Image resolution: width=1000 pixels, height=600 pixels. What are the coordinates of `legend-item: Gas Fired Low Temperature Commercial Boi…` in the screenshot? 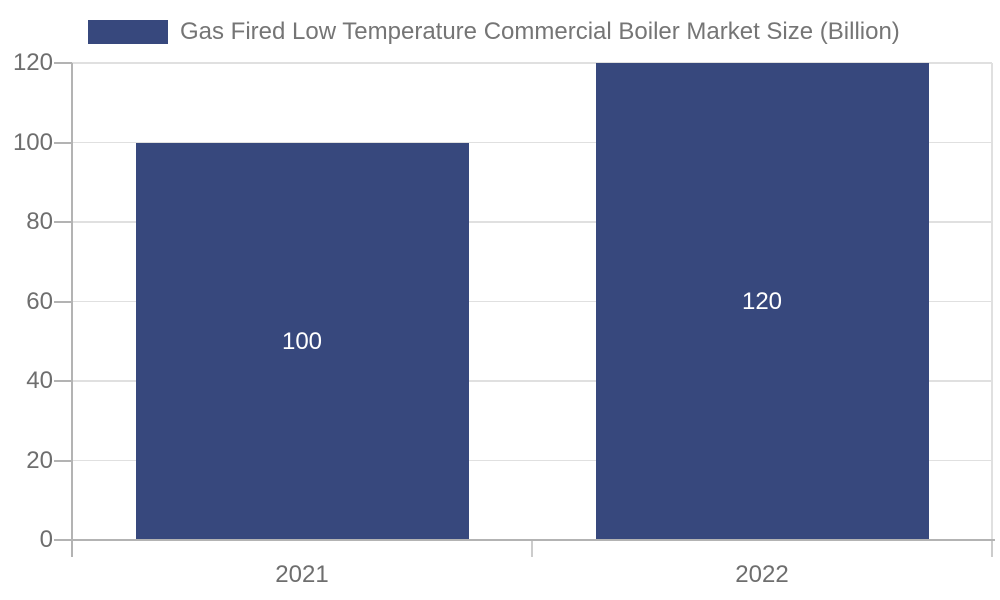 It's located at (494, 32).